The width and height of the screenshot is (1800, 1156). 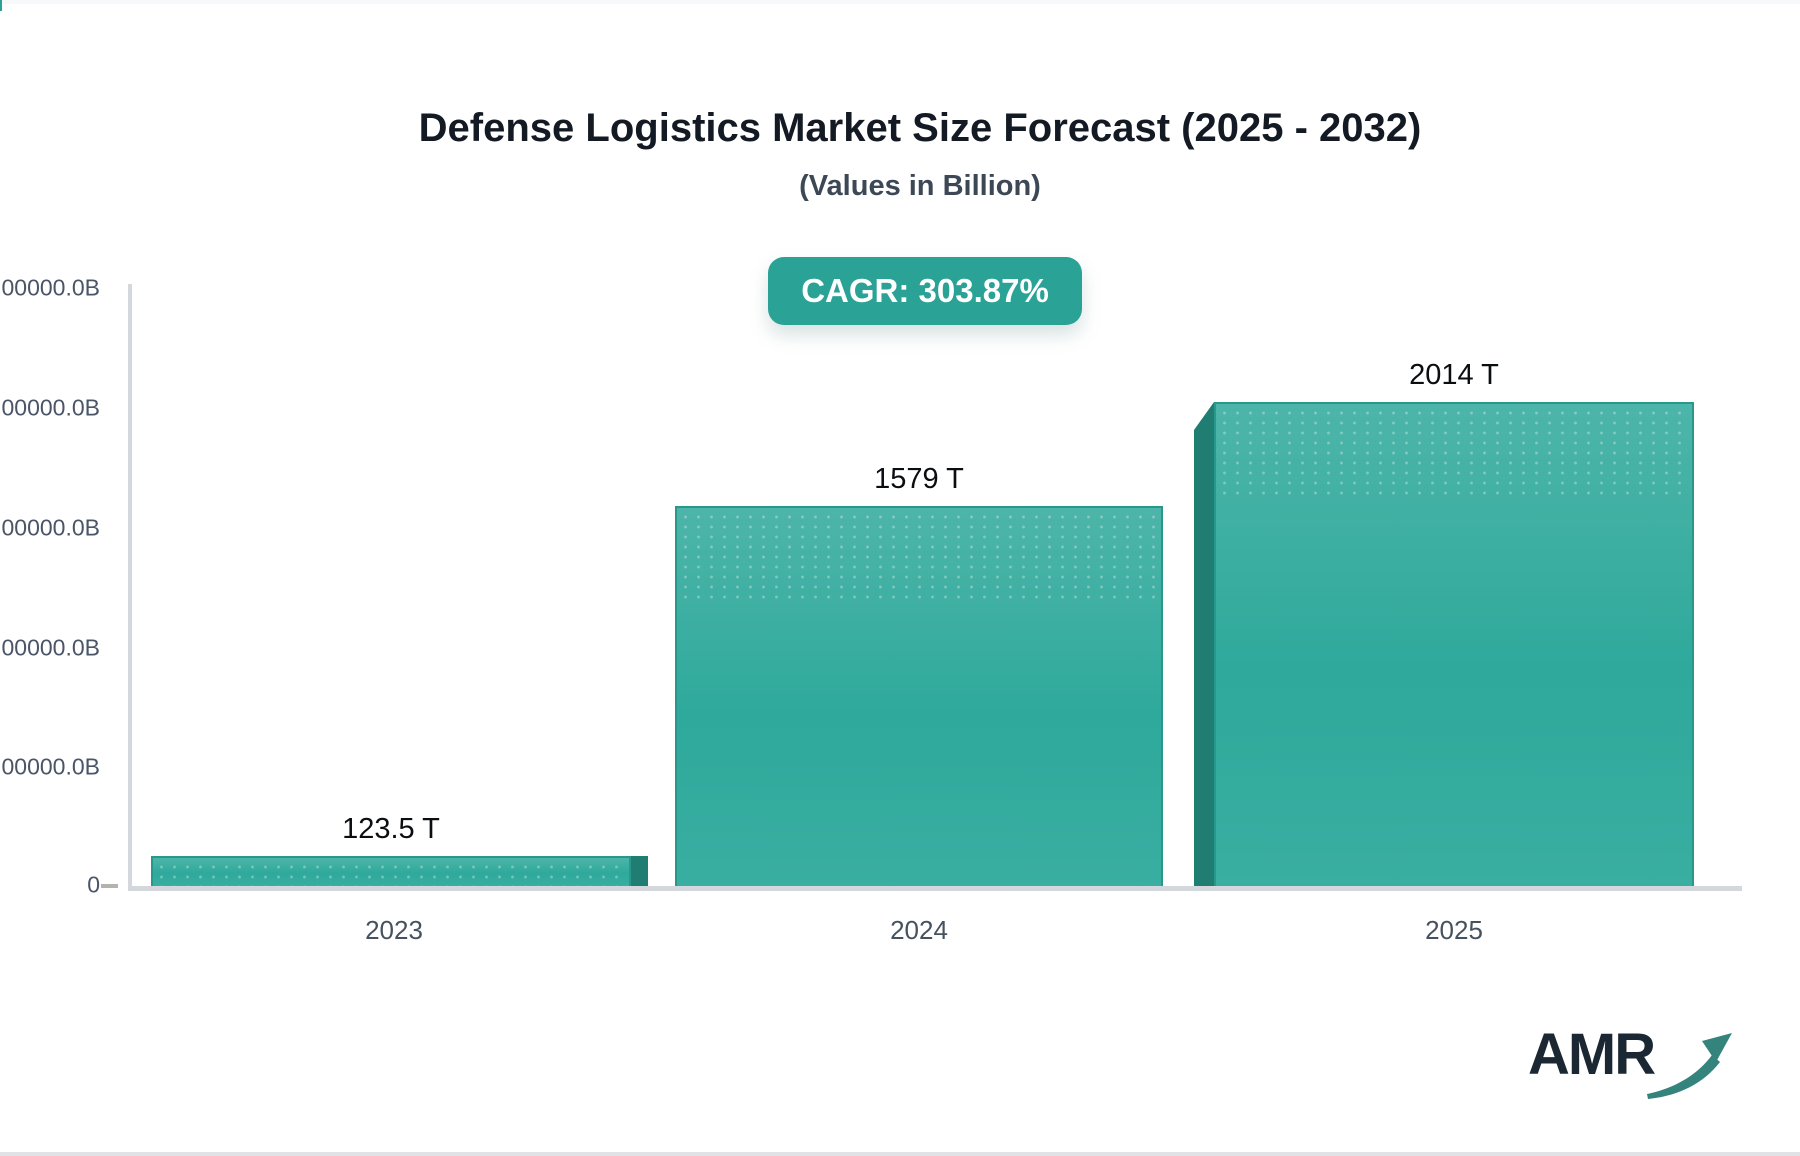 I want to click on x-axis-line, so click(x=935, y=888).